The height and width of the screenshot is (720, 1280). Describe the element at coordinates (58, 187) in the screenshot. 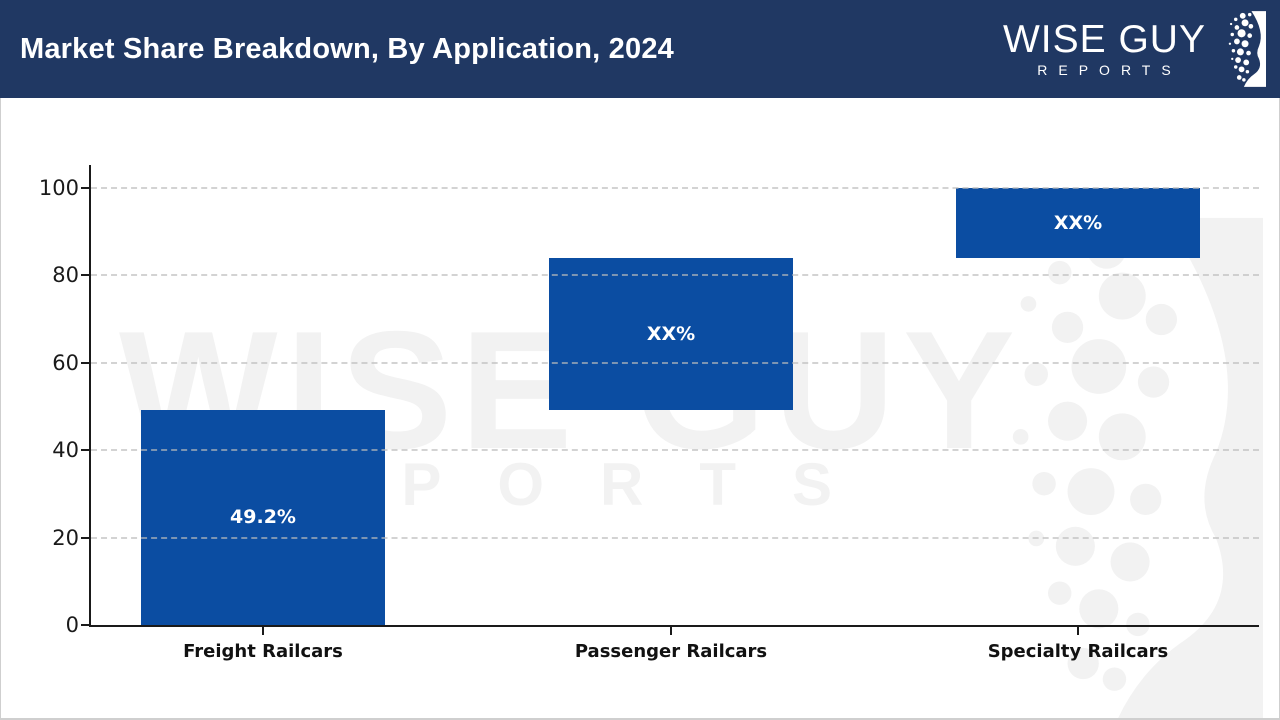

I see `y-axis-tick-label: 100` at that location.